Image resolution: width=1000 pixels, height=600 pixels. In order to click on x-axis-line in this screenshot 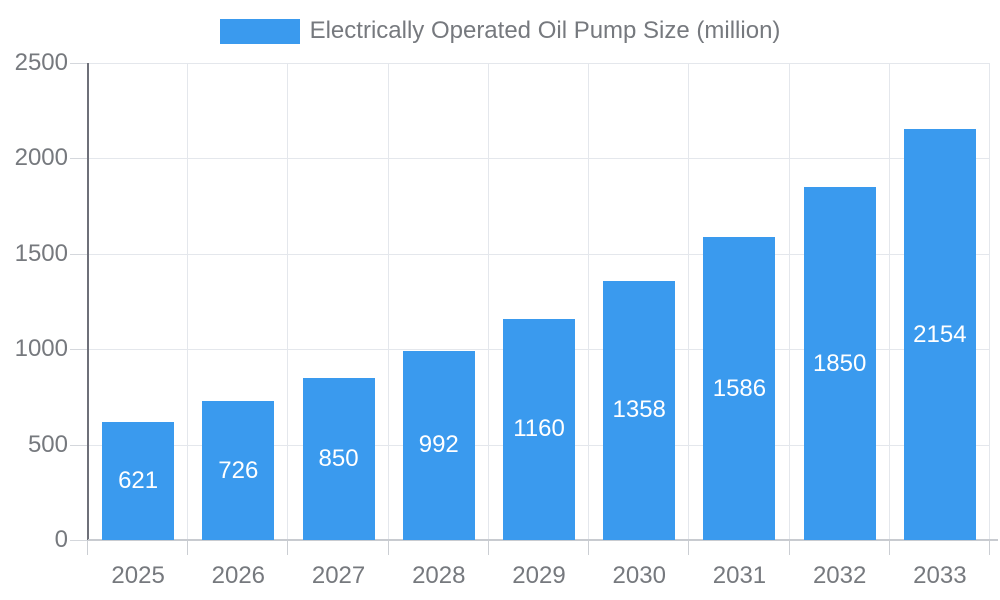, I will do `click(543, 540)`.